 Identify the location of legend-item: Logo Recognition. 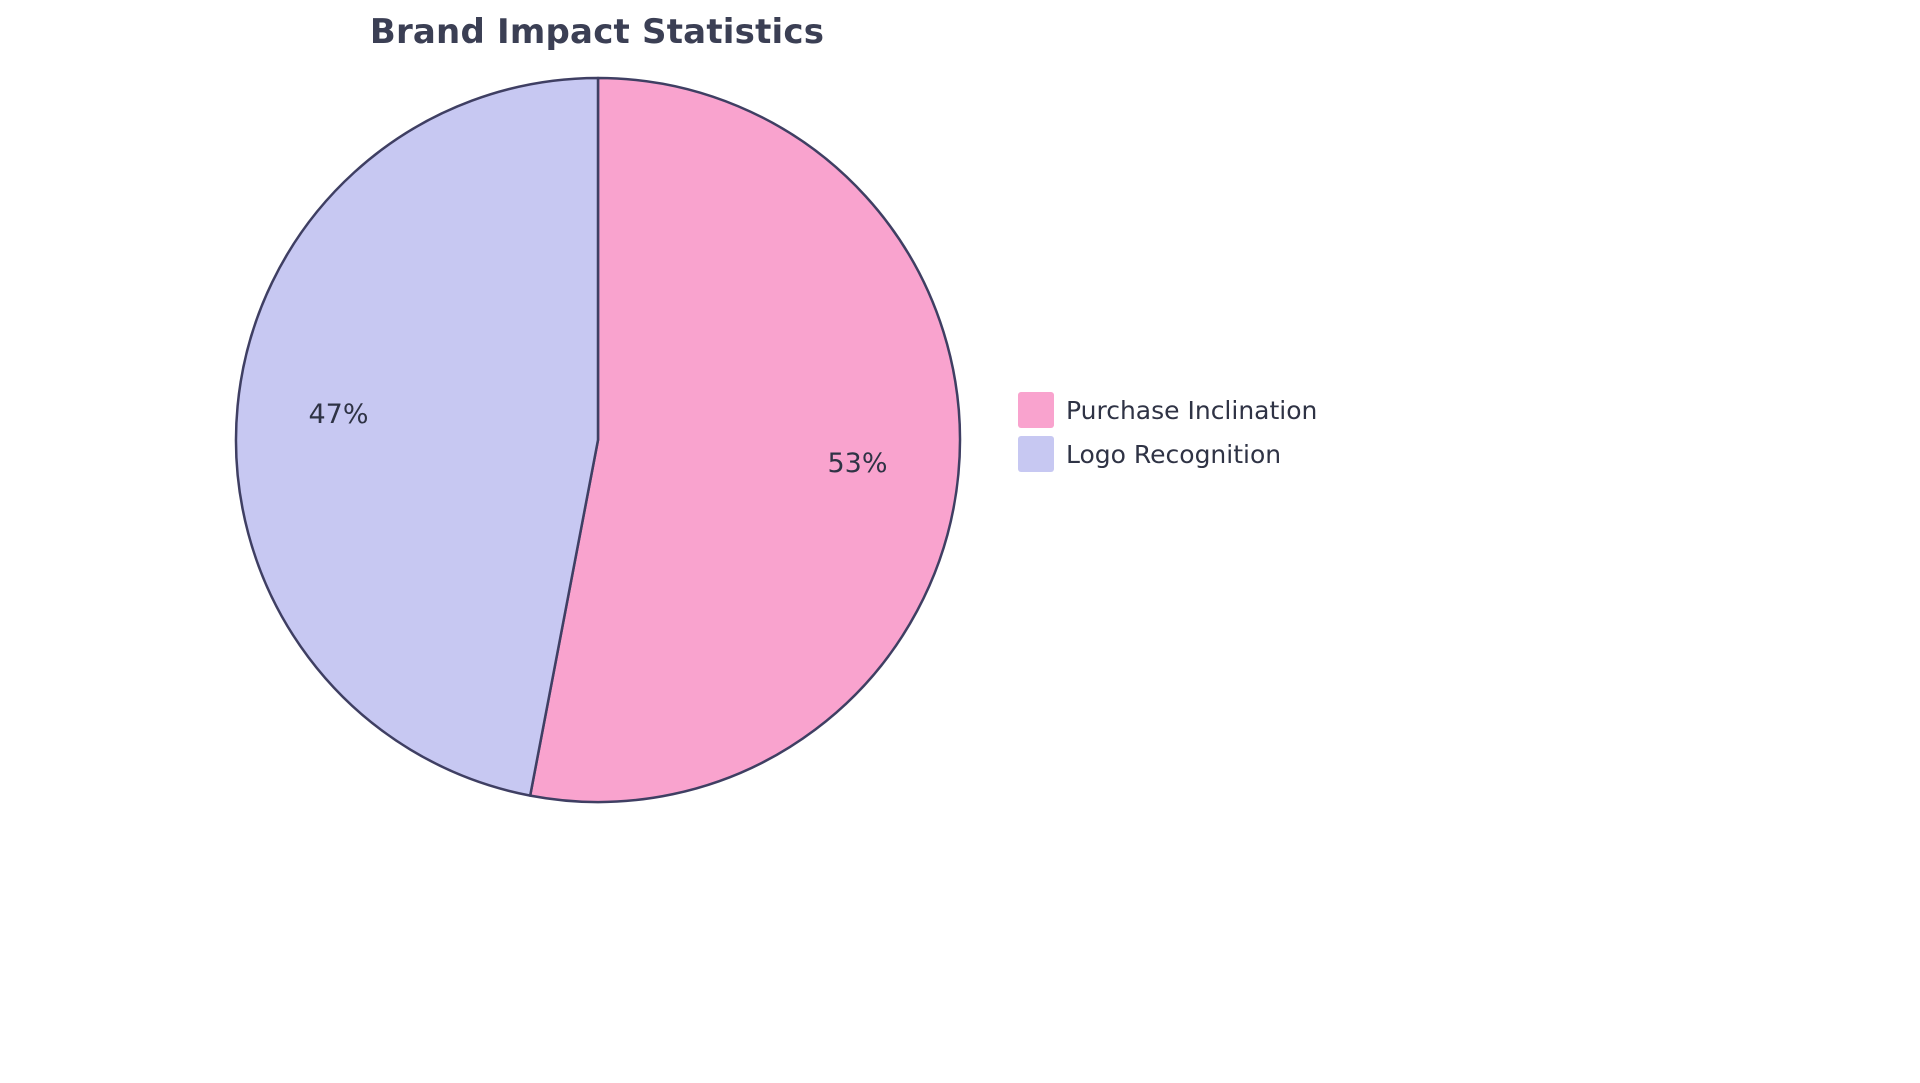
(1167, 454).